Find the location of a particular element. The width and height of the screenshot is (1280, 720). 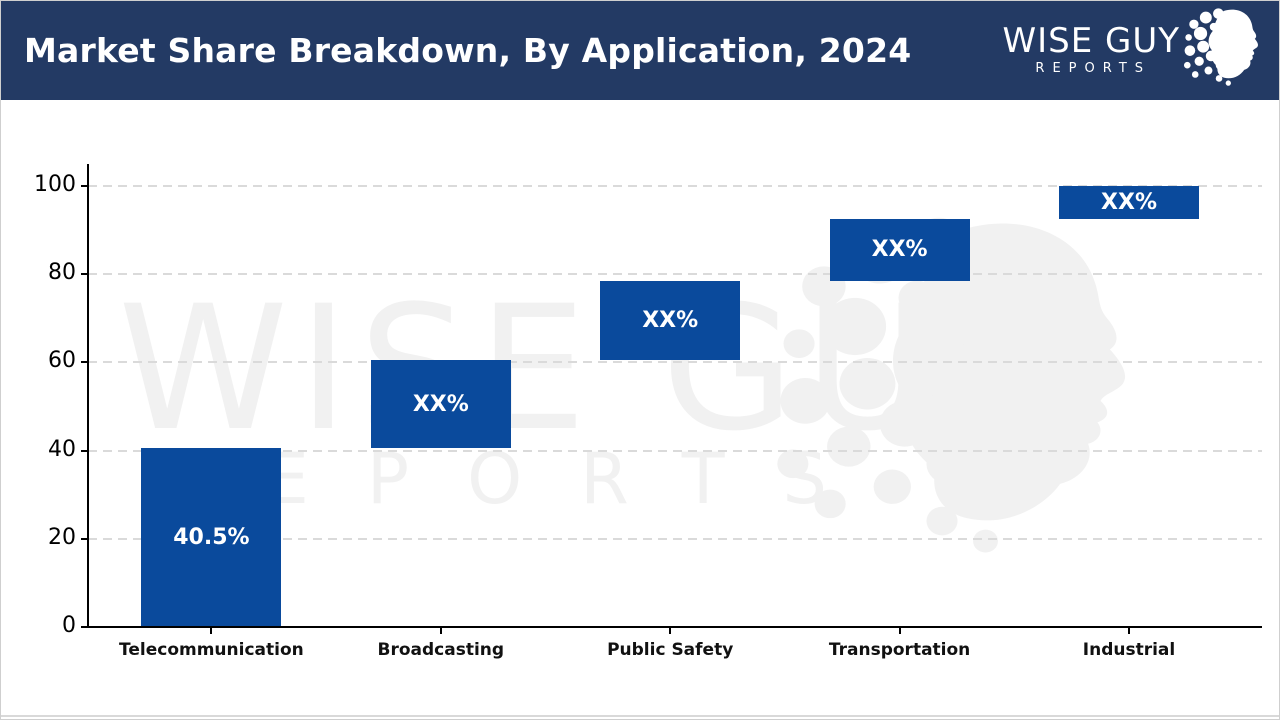

logo-wordmark: WISE GUY is located at coordinates (1091, 40).